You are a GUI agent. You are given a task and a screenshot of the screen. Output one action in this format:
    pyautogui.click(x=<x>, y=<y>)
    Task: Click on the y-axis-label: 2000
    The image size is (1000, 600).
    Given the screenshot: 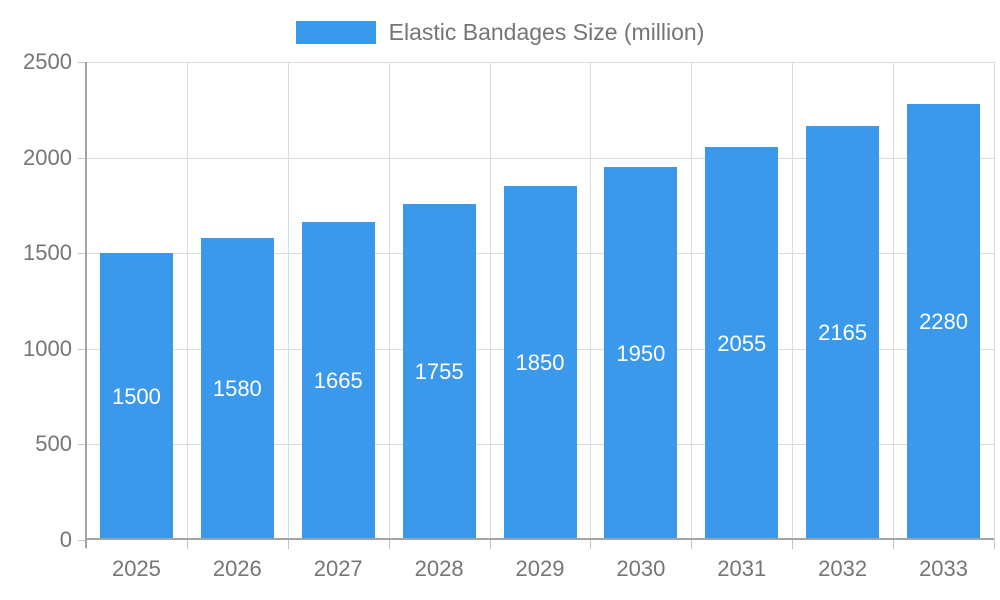 What is the action you would take?
    pyautogui.click(x=47, y=157)
    